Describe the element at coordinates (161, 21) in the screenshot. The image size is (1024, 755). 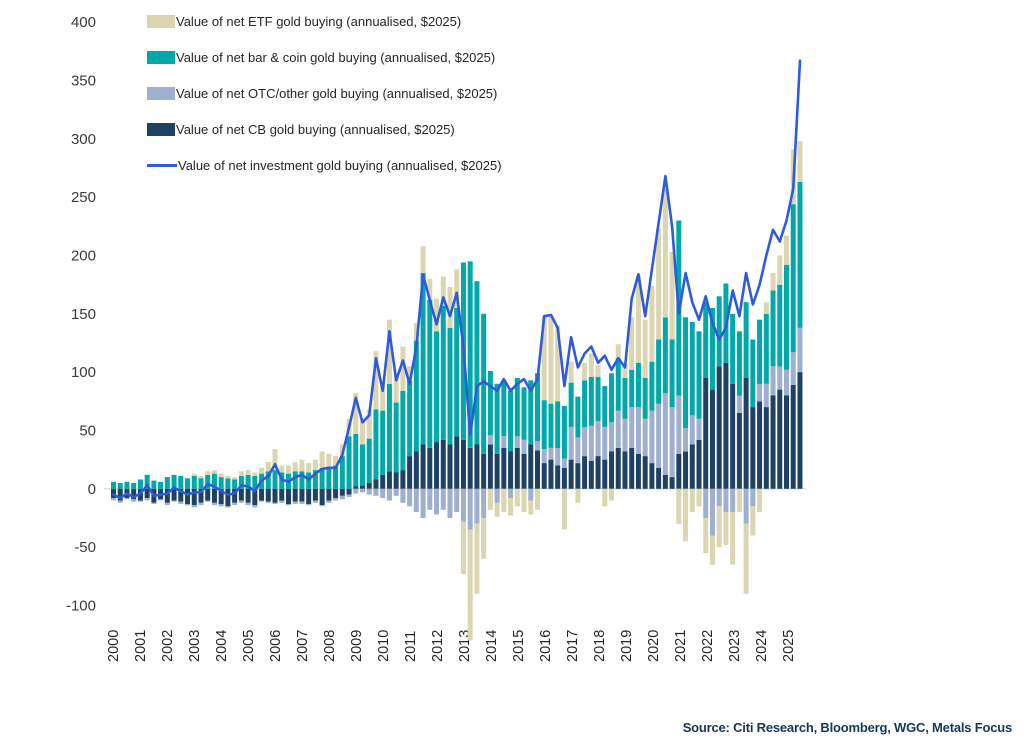
I see `etf-color-swatch` at that location.